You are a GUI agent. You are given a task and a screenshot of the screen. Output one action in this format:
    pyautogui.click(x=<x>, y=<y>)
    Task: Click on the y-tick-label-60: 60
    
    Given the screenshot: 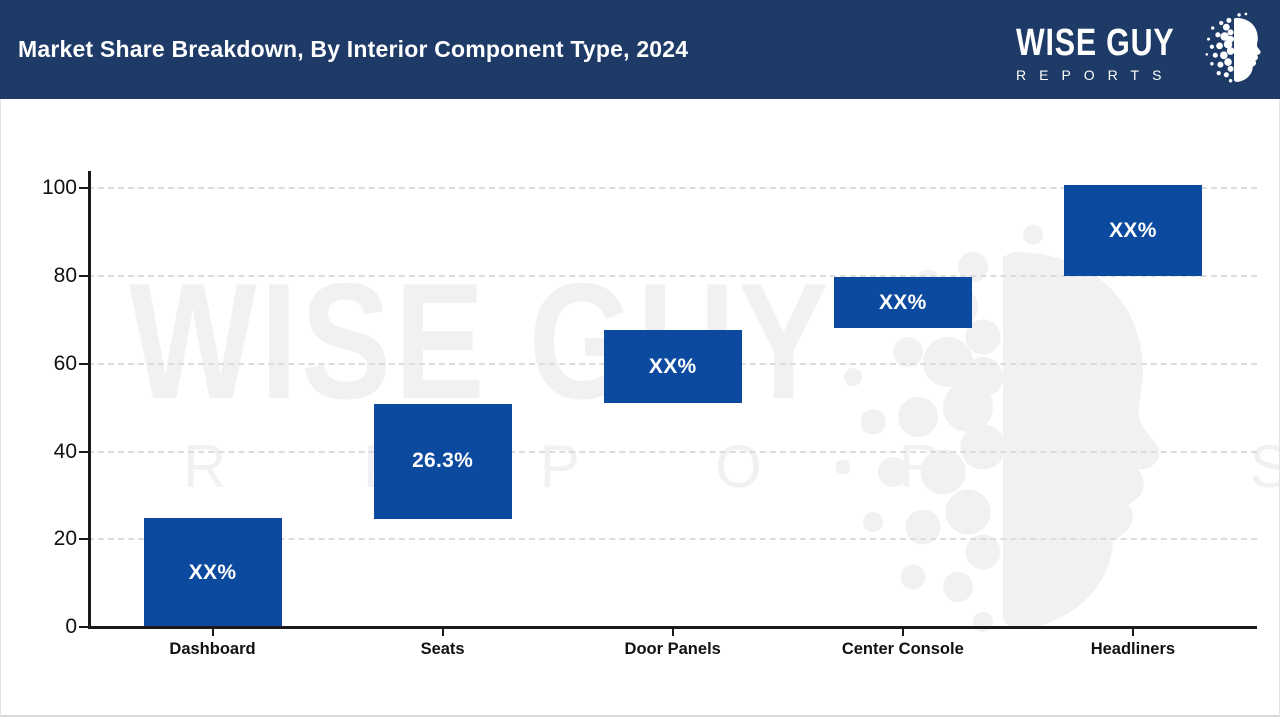 What is the action you would take?
    pyautogui.click(x=65, y=363)
    